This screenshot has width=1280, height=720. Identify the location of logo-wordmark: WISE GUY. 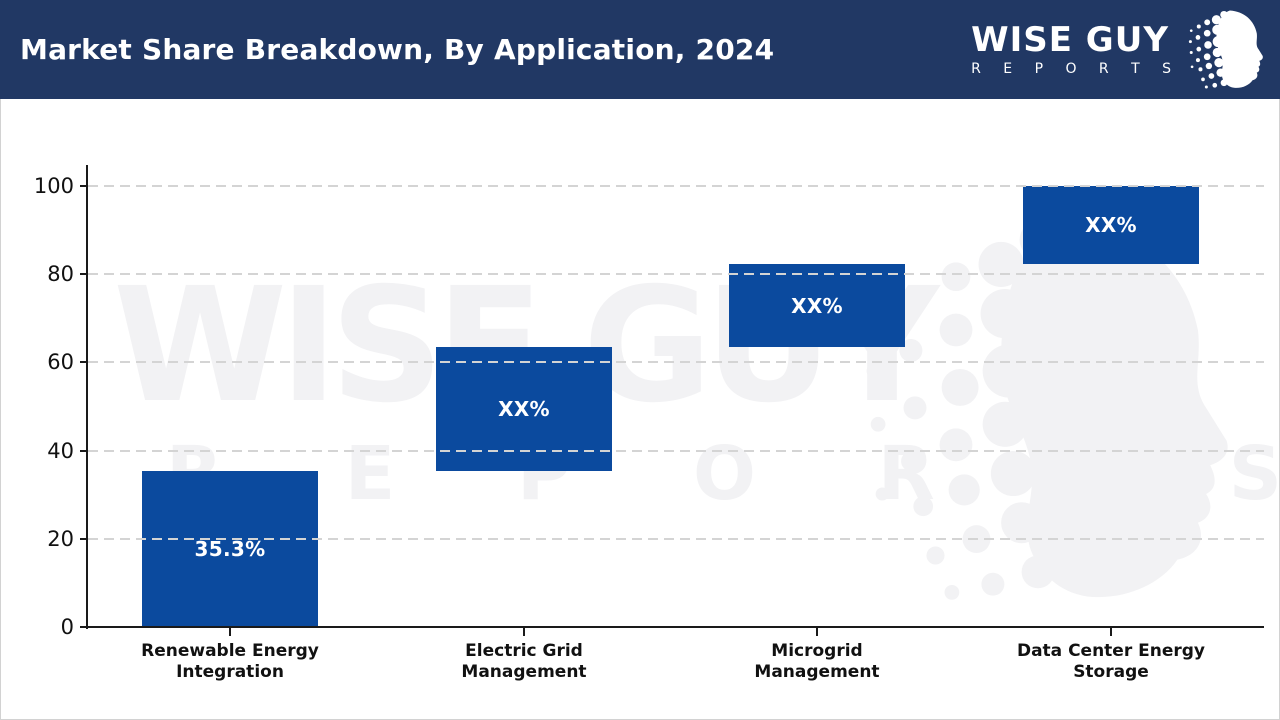
(1070, 39).